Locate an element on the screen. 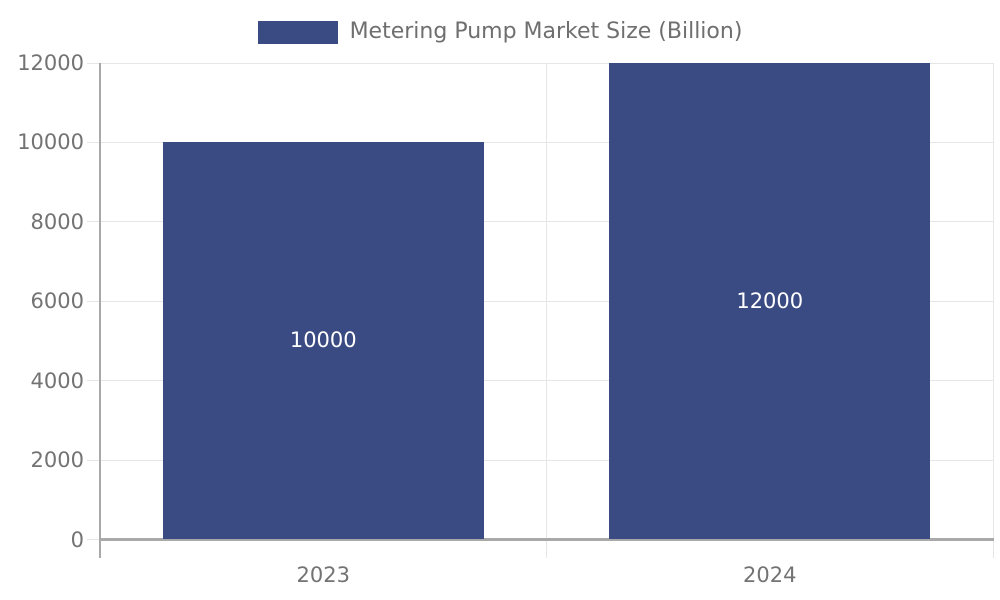  x-axis-line is located at coordinates (546, 539).